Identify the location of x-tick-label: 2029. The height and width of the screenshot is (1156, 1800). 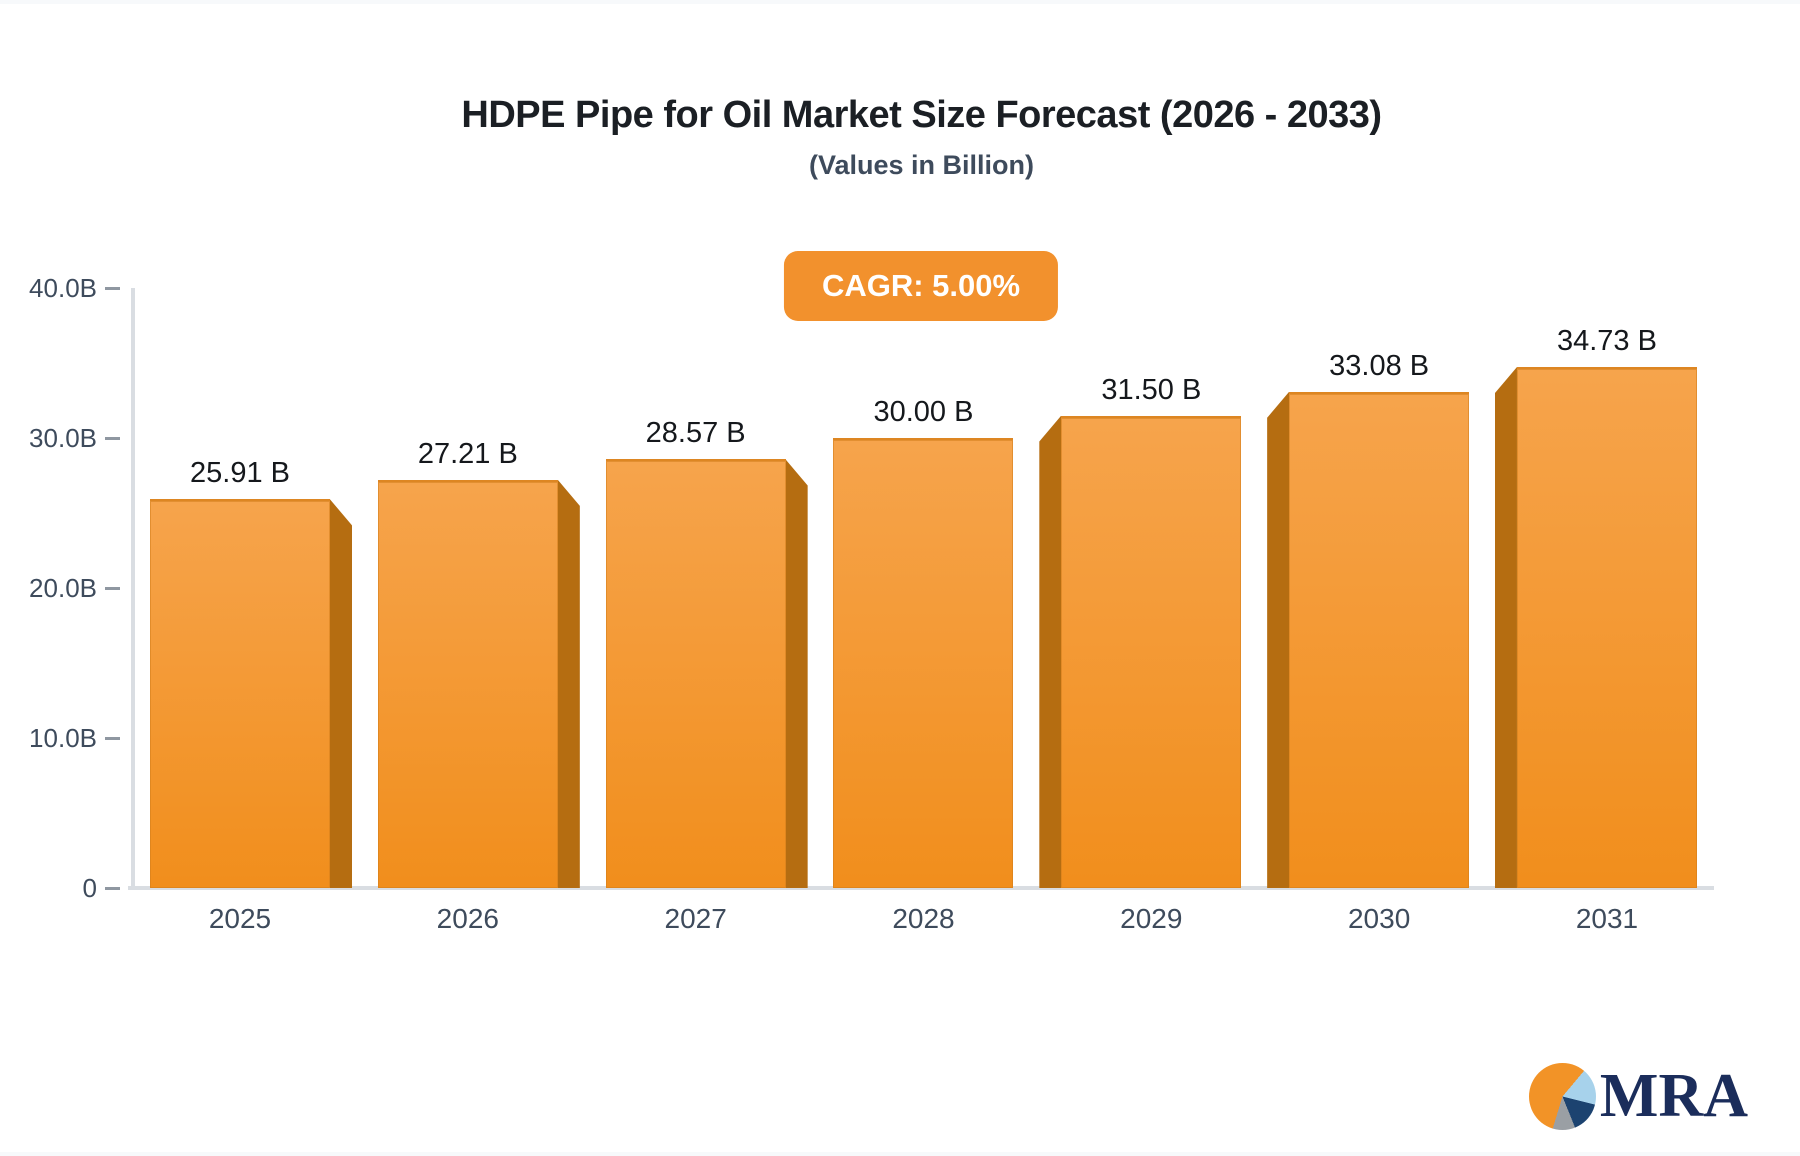
(1151, 918).